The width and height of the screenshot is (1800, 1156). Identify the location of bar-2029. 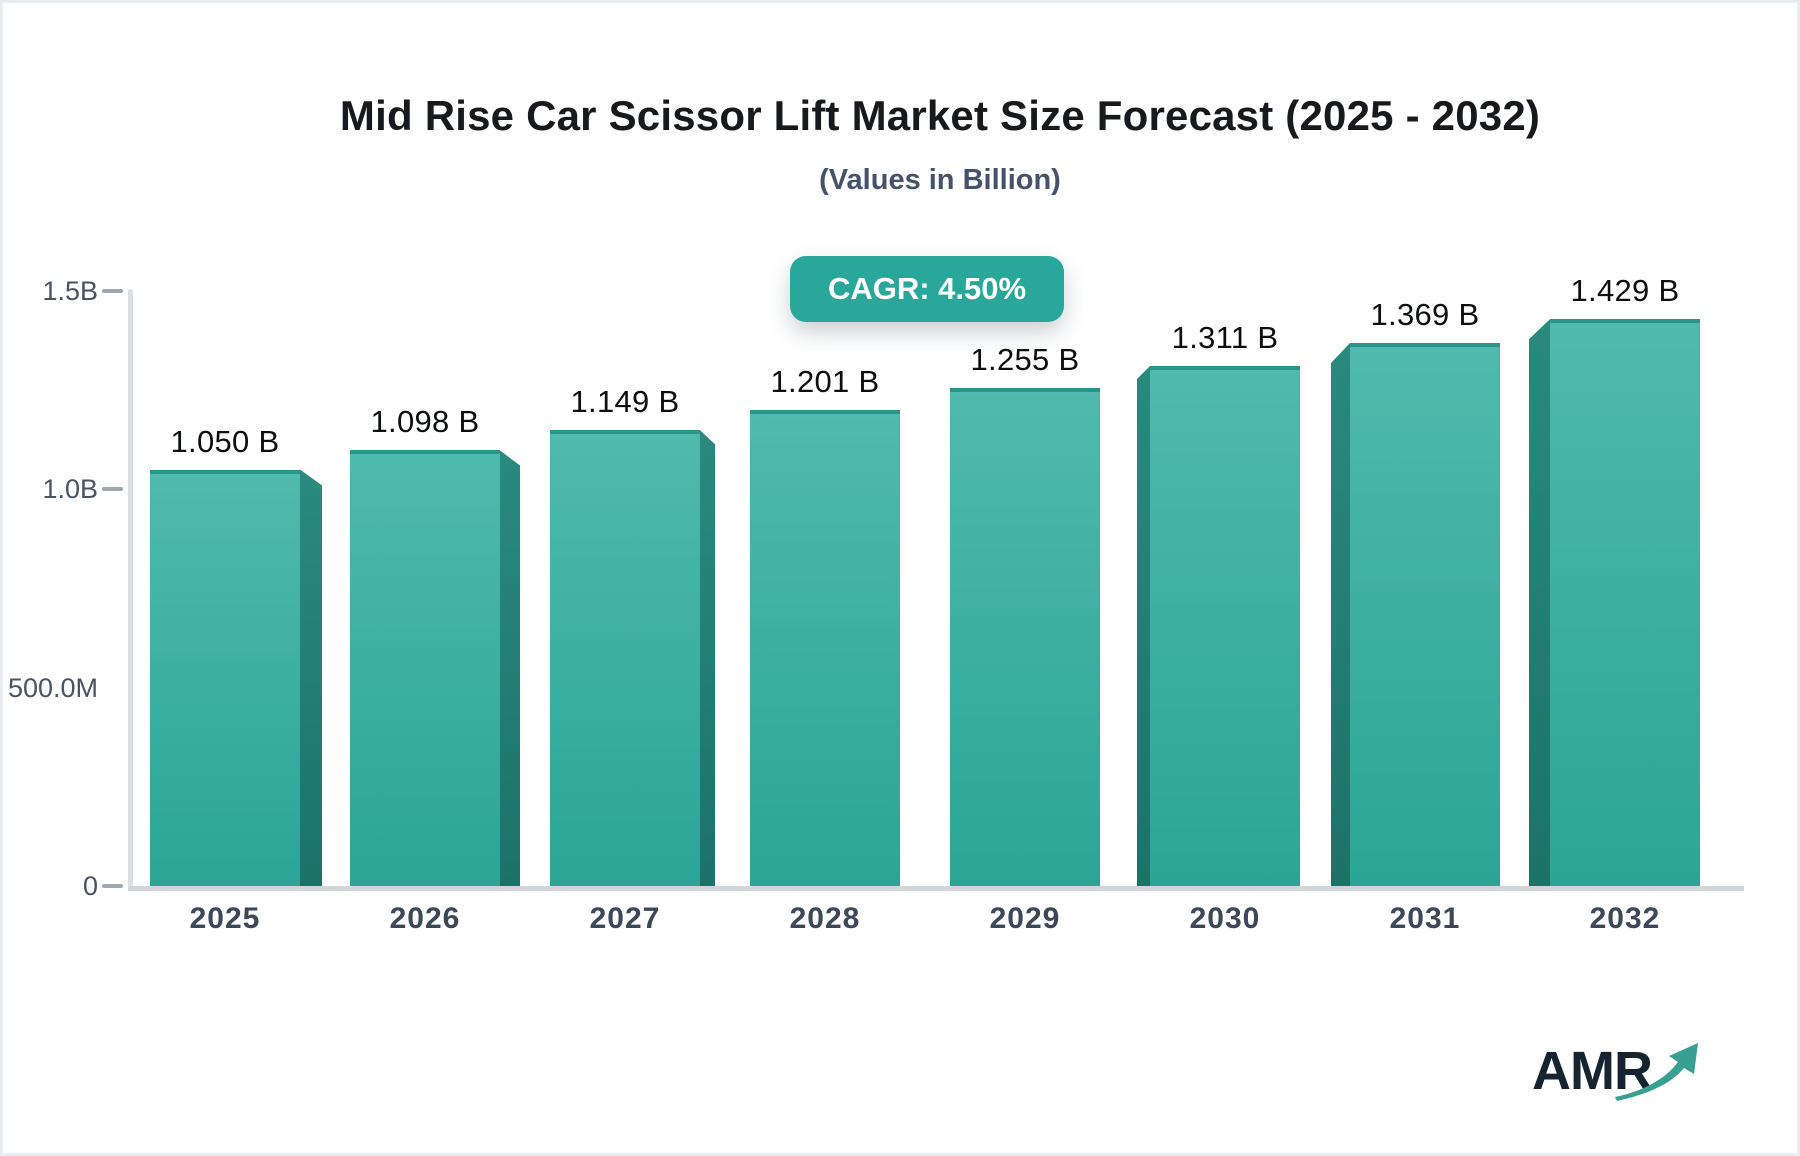
(1025, 637).